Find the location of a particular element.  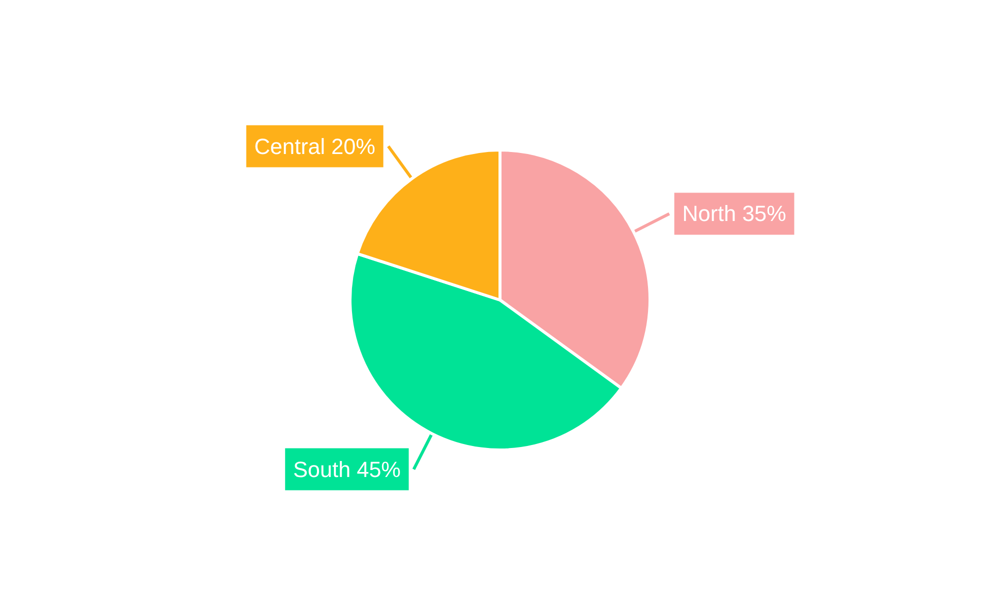

slice-label: North 35% is located at coordinates (734, 213).